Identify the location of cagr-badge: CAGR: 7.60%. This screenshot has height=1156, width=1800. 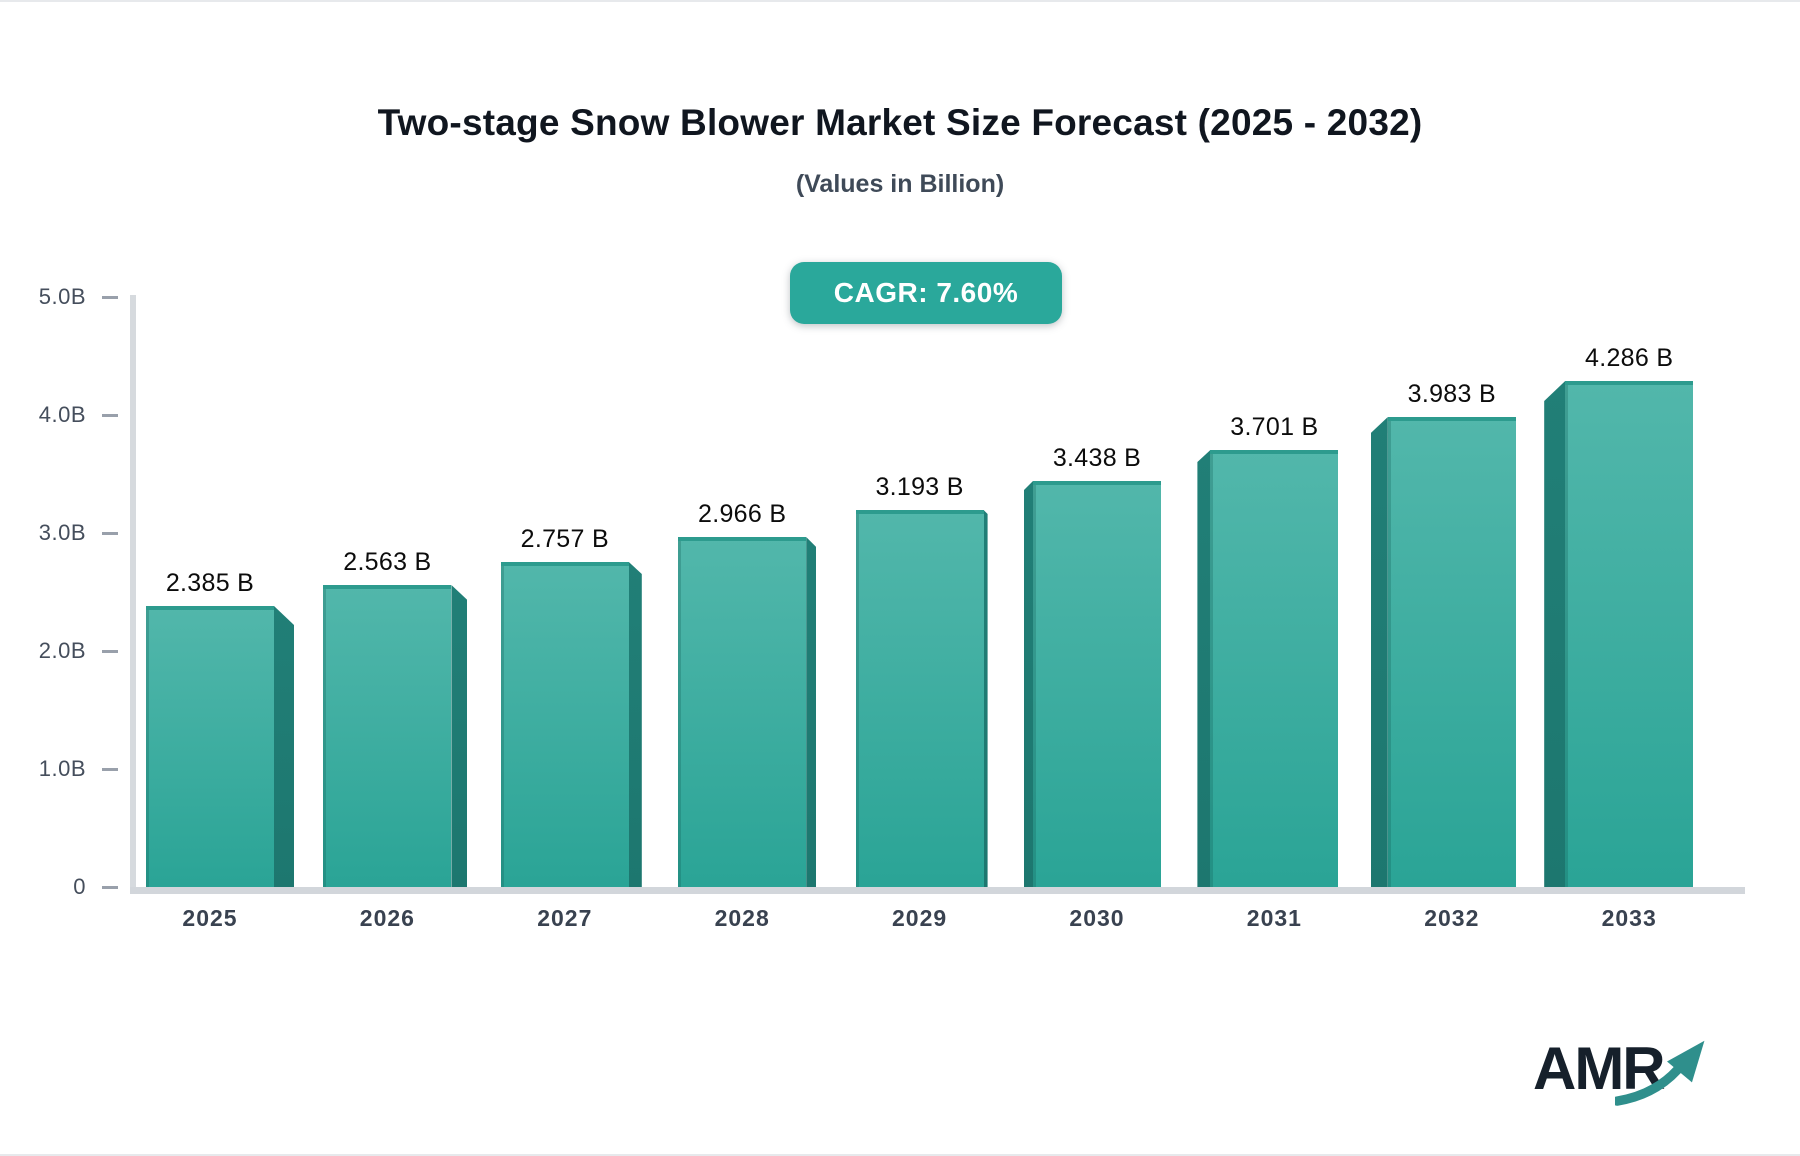
(926, 293).